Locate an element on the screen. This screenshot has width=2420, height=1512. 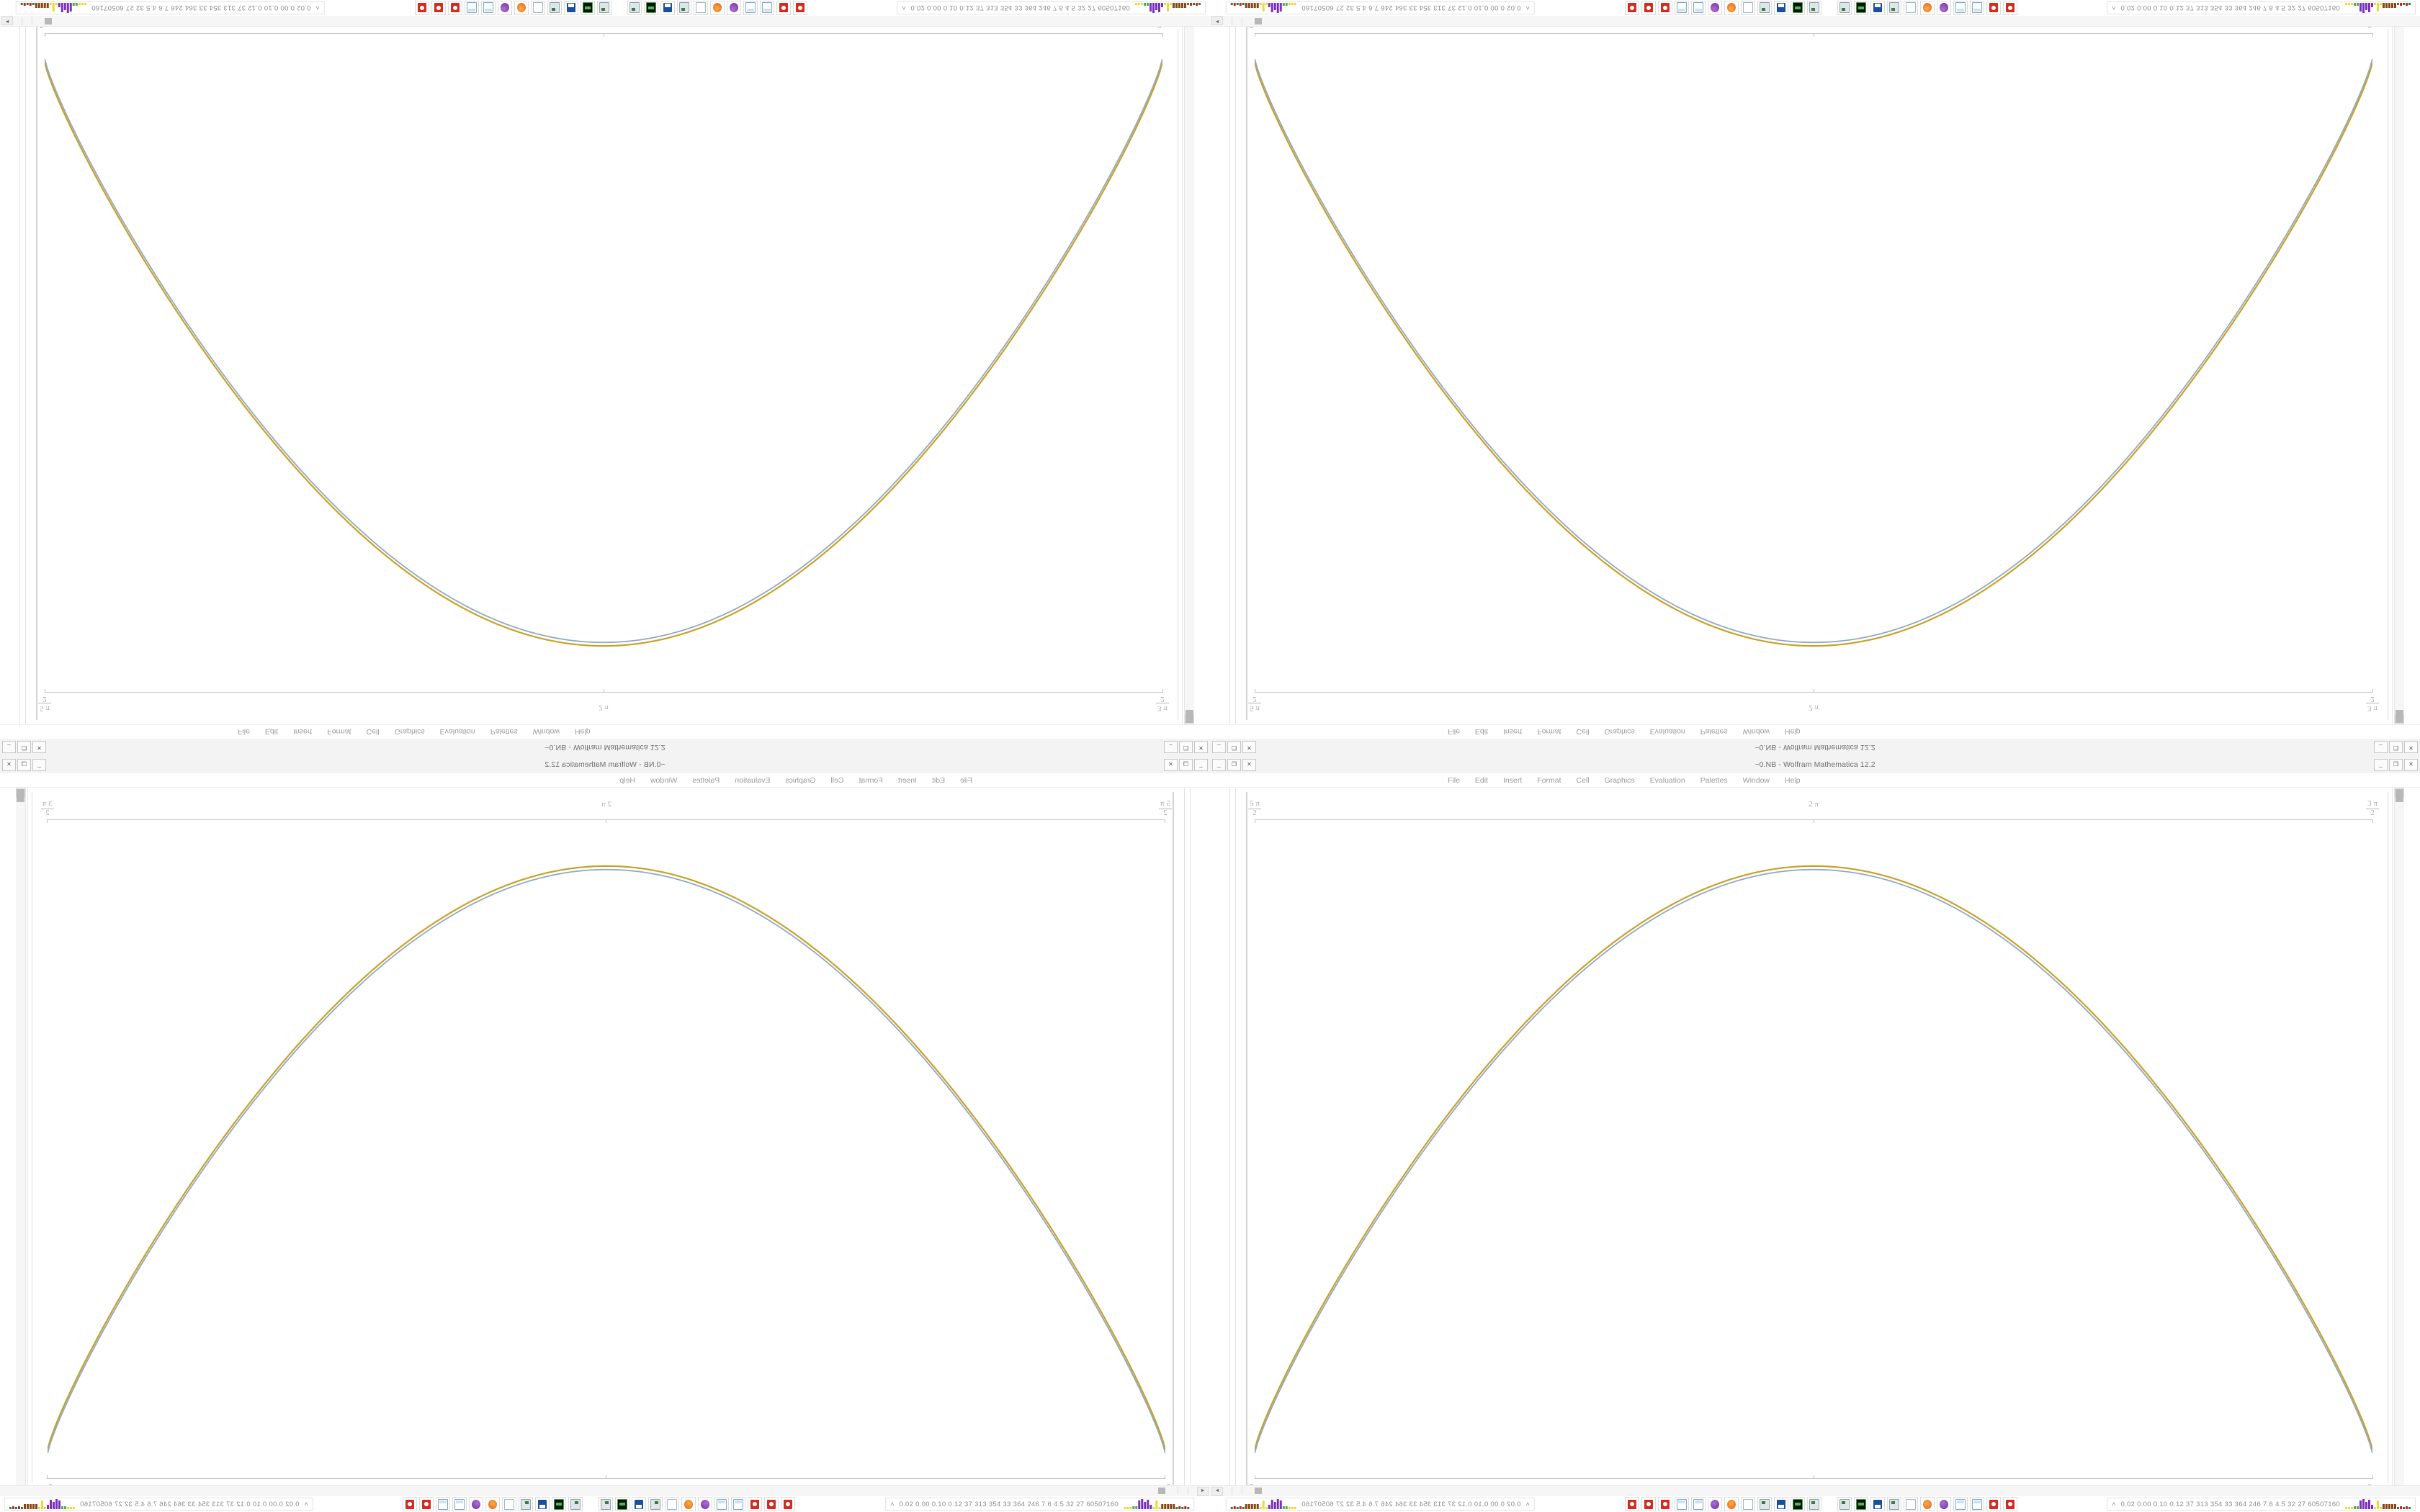
menu-item-help: Help is located at coordinates (583, 732).